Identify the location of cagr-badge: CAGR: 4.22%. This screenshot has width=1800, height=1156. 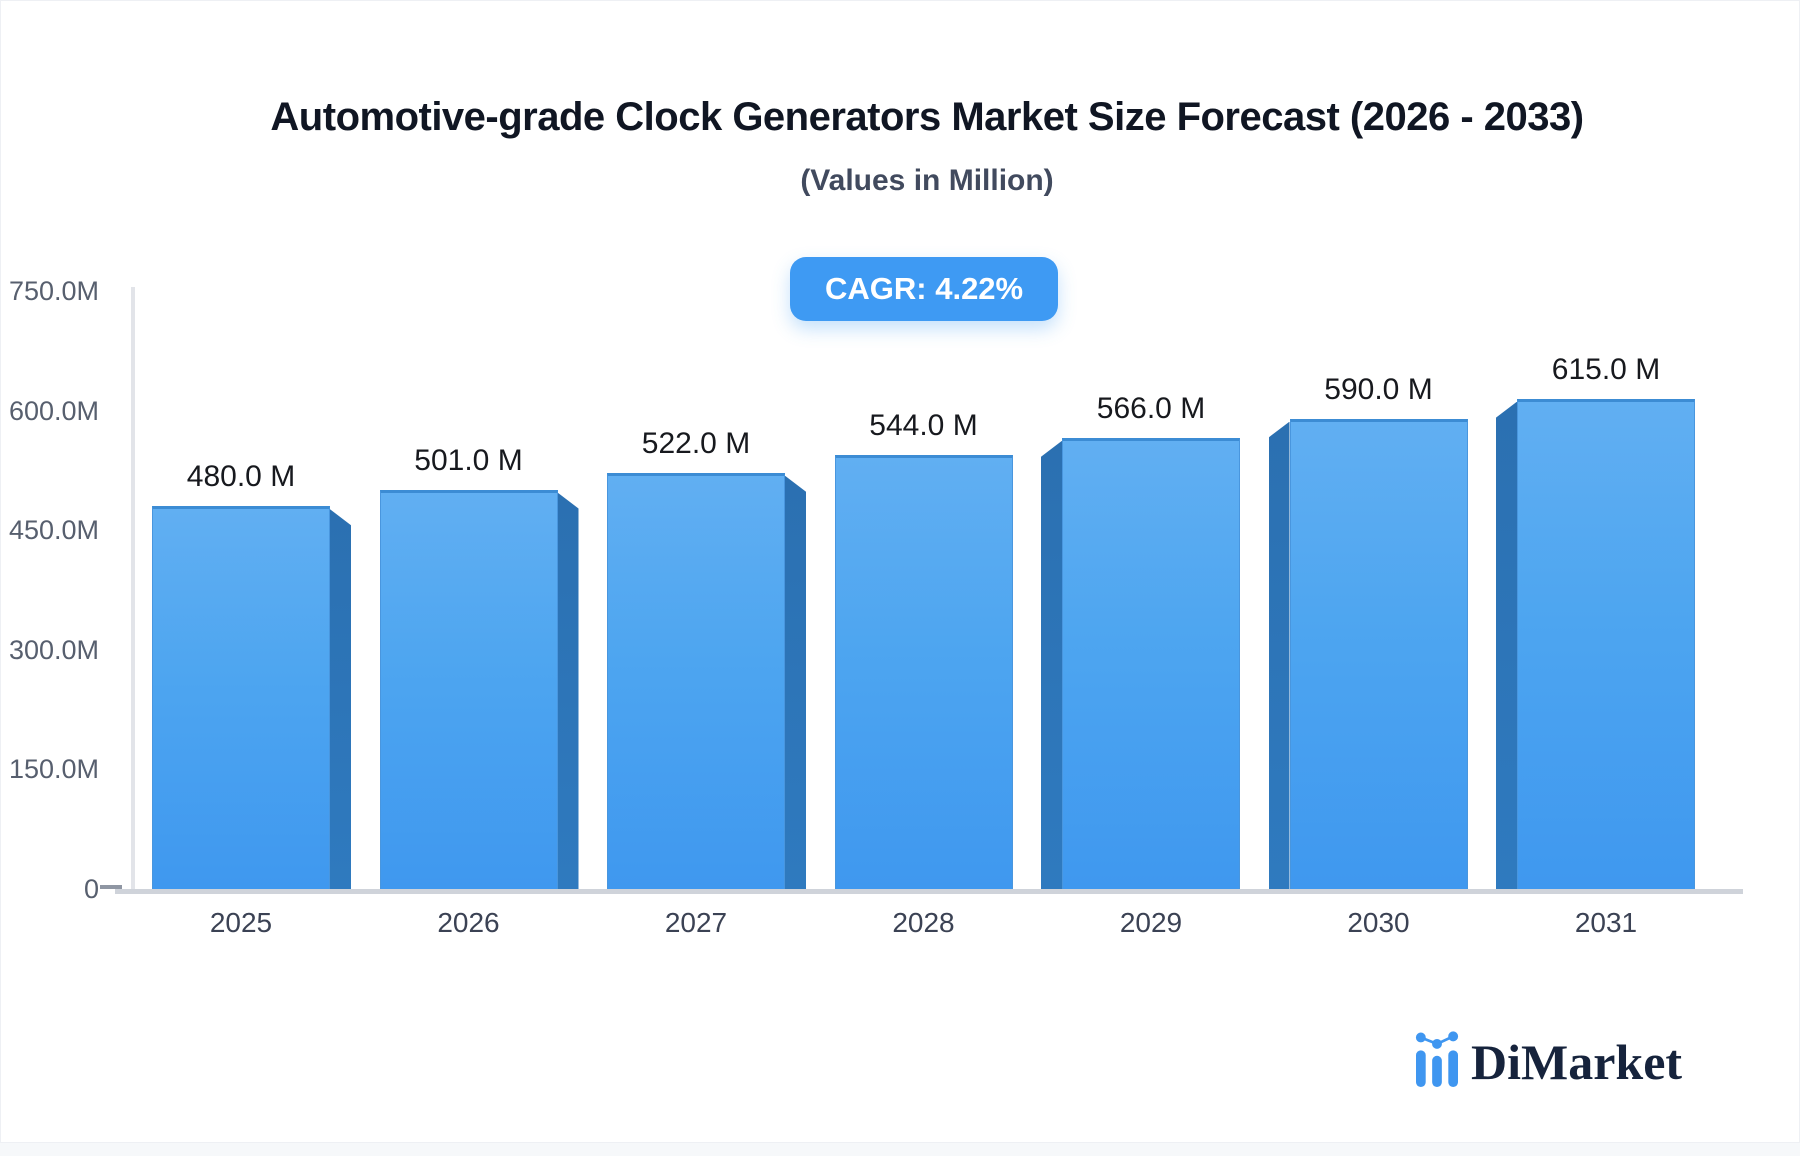
(924, 289).